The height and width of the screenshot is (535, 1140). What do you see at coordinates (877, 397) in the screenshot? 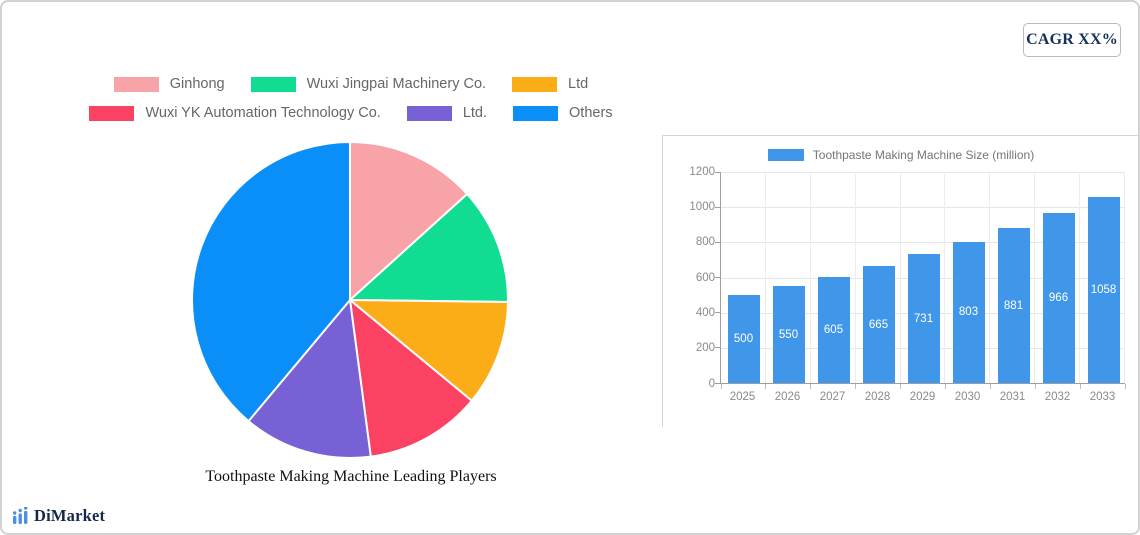
I see `x-tick-label: 2028` at bounding box center [877, 397].